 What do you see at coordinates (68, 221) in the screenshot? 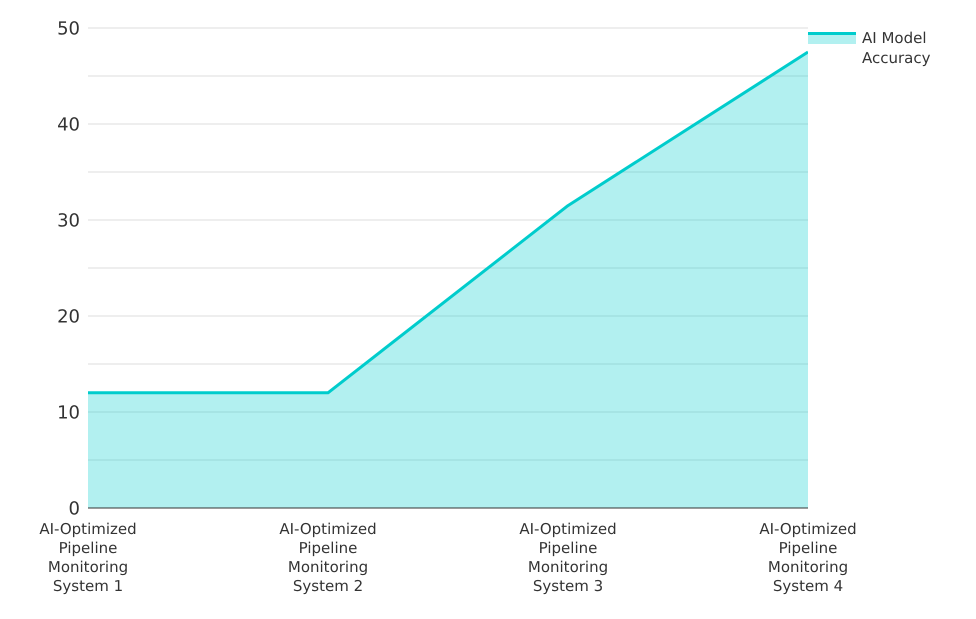
I see `y-tick-label: 30` at bounding box center [68, 221].